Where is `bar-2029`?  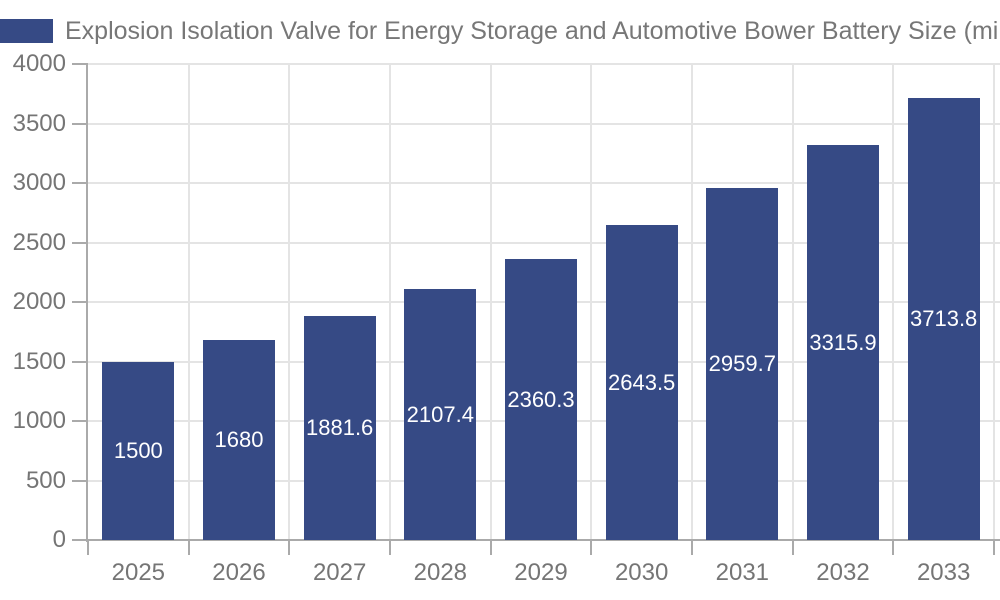
bar-2029 is located at coordinates (541, 399).